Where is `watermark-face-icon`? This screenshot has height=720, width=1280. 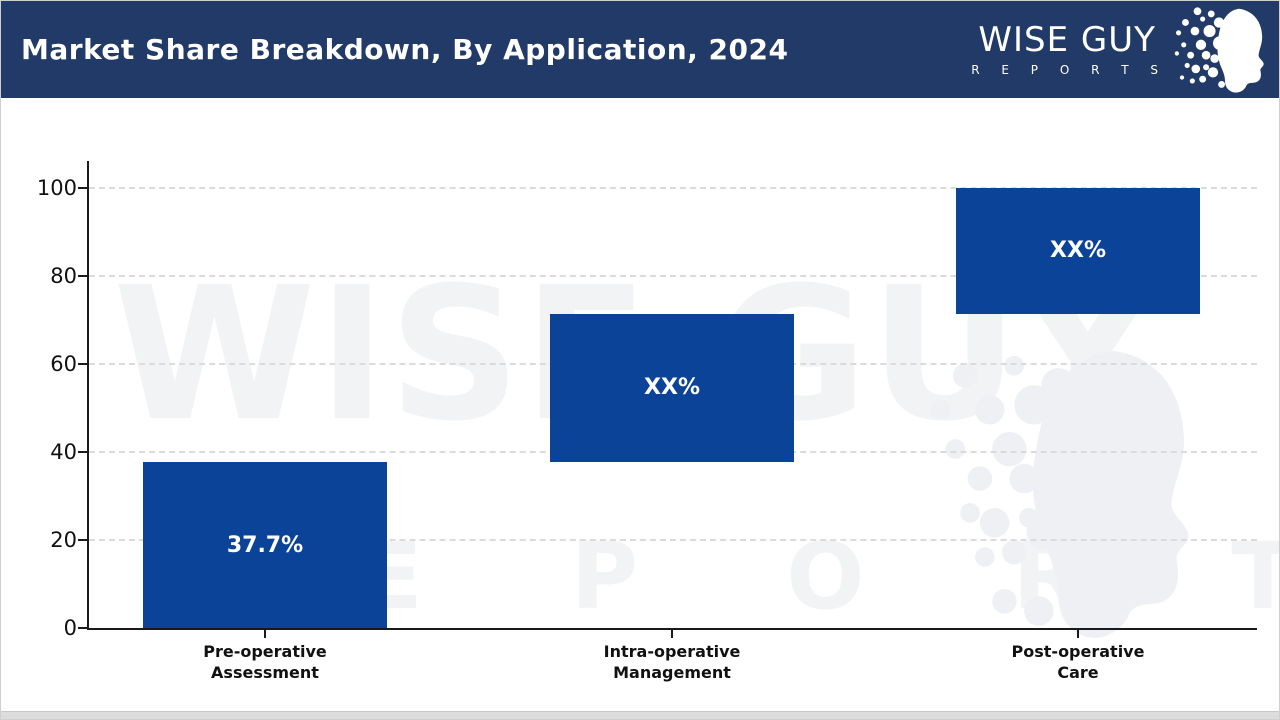 watermark-face-icon is located at coordinates (1059, 494).